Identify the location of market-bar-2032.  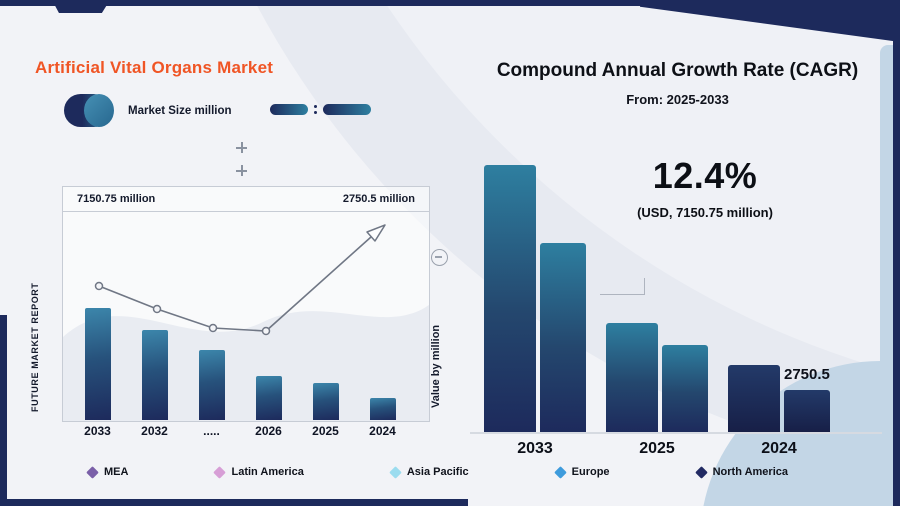
(155, 375).